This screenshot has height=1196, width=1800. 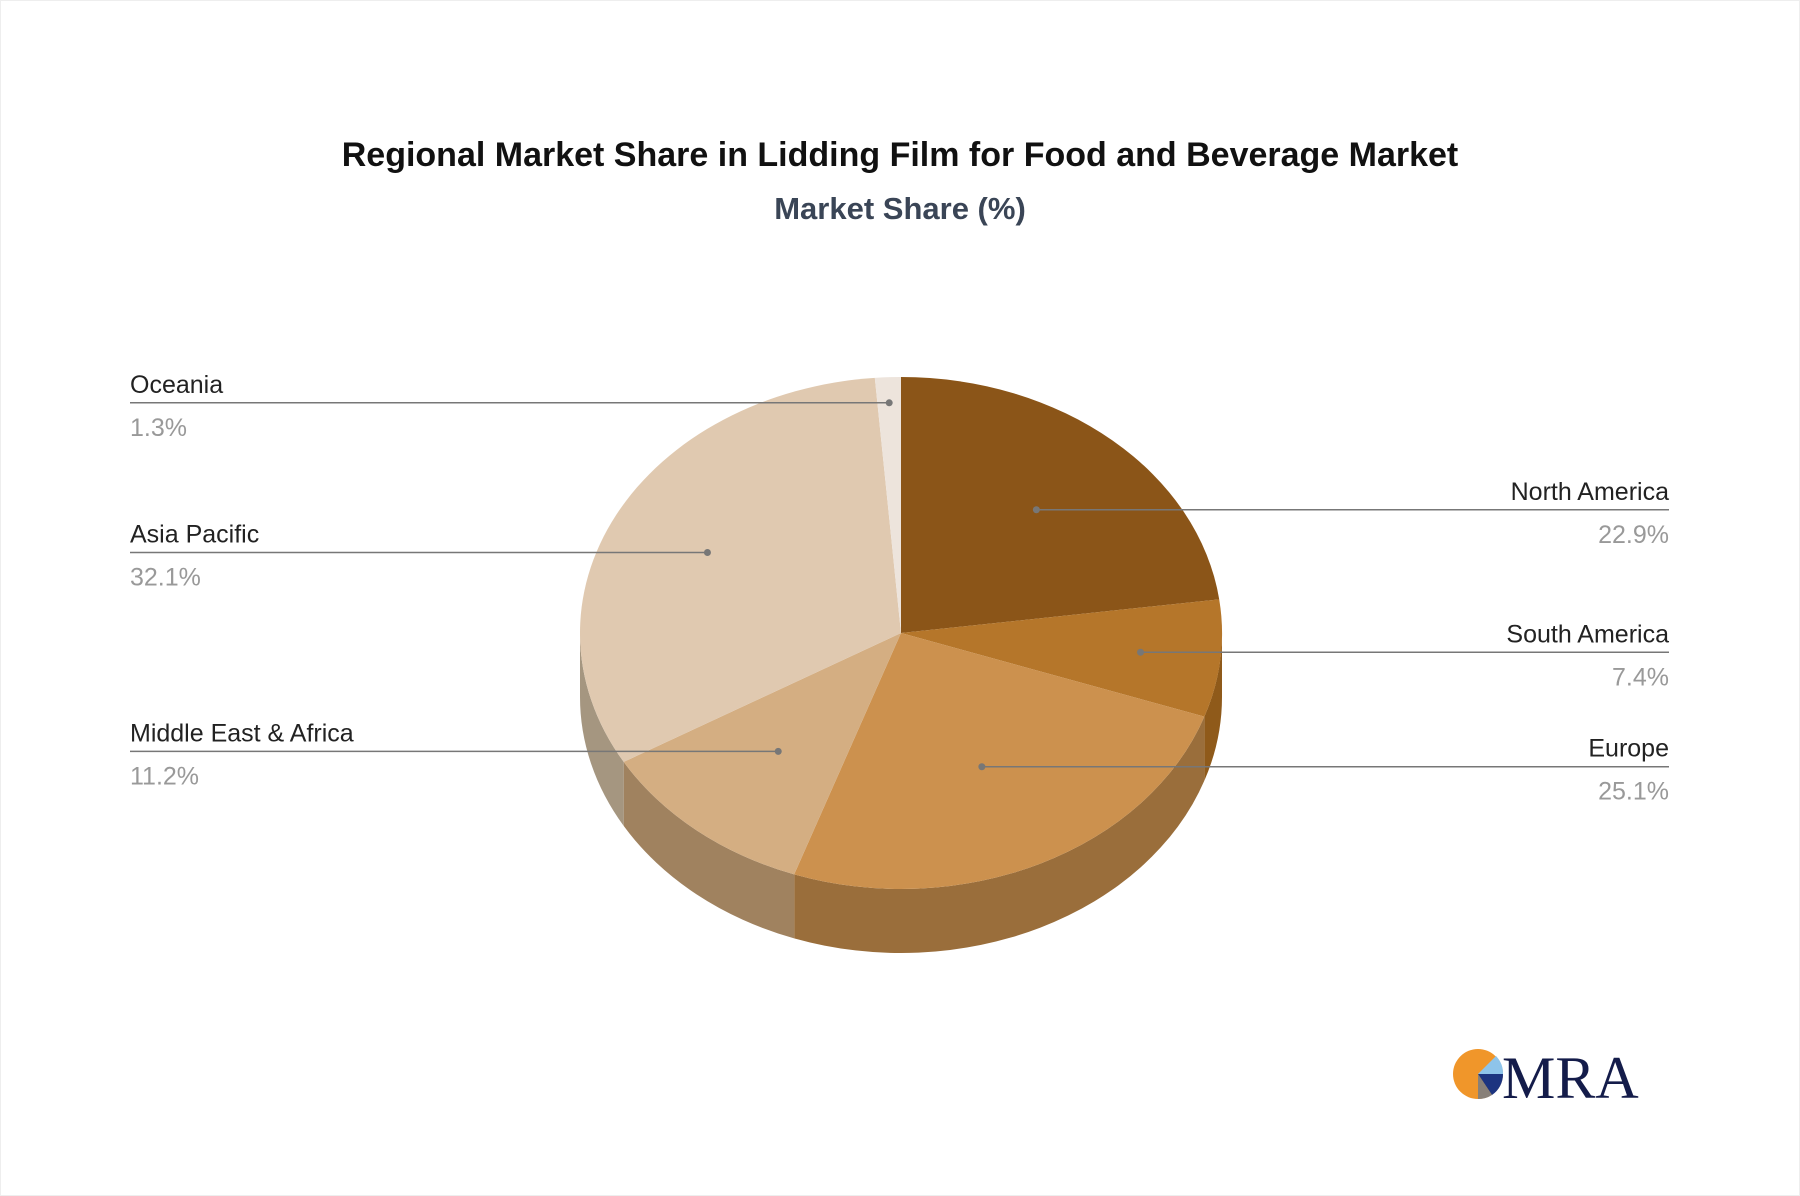 What do you see at coordinates (1628, 749) in the screenshot?
I see `slice-label-name: Europe` at bounding box center [1628, 749].